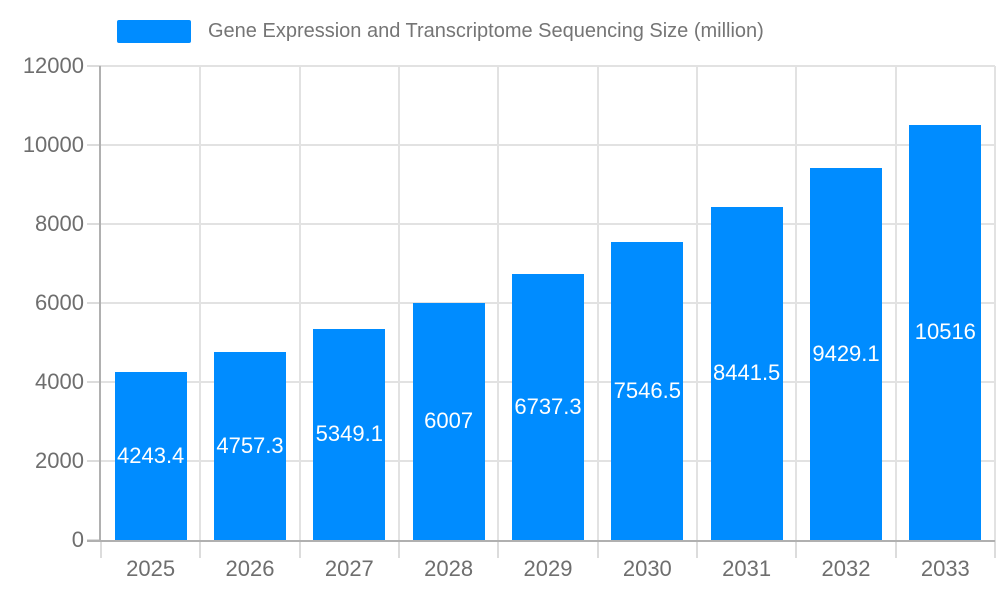 The image size is (1000, 600). I want to click on y-axis-label: 8000, so click(59, 223).